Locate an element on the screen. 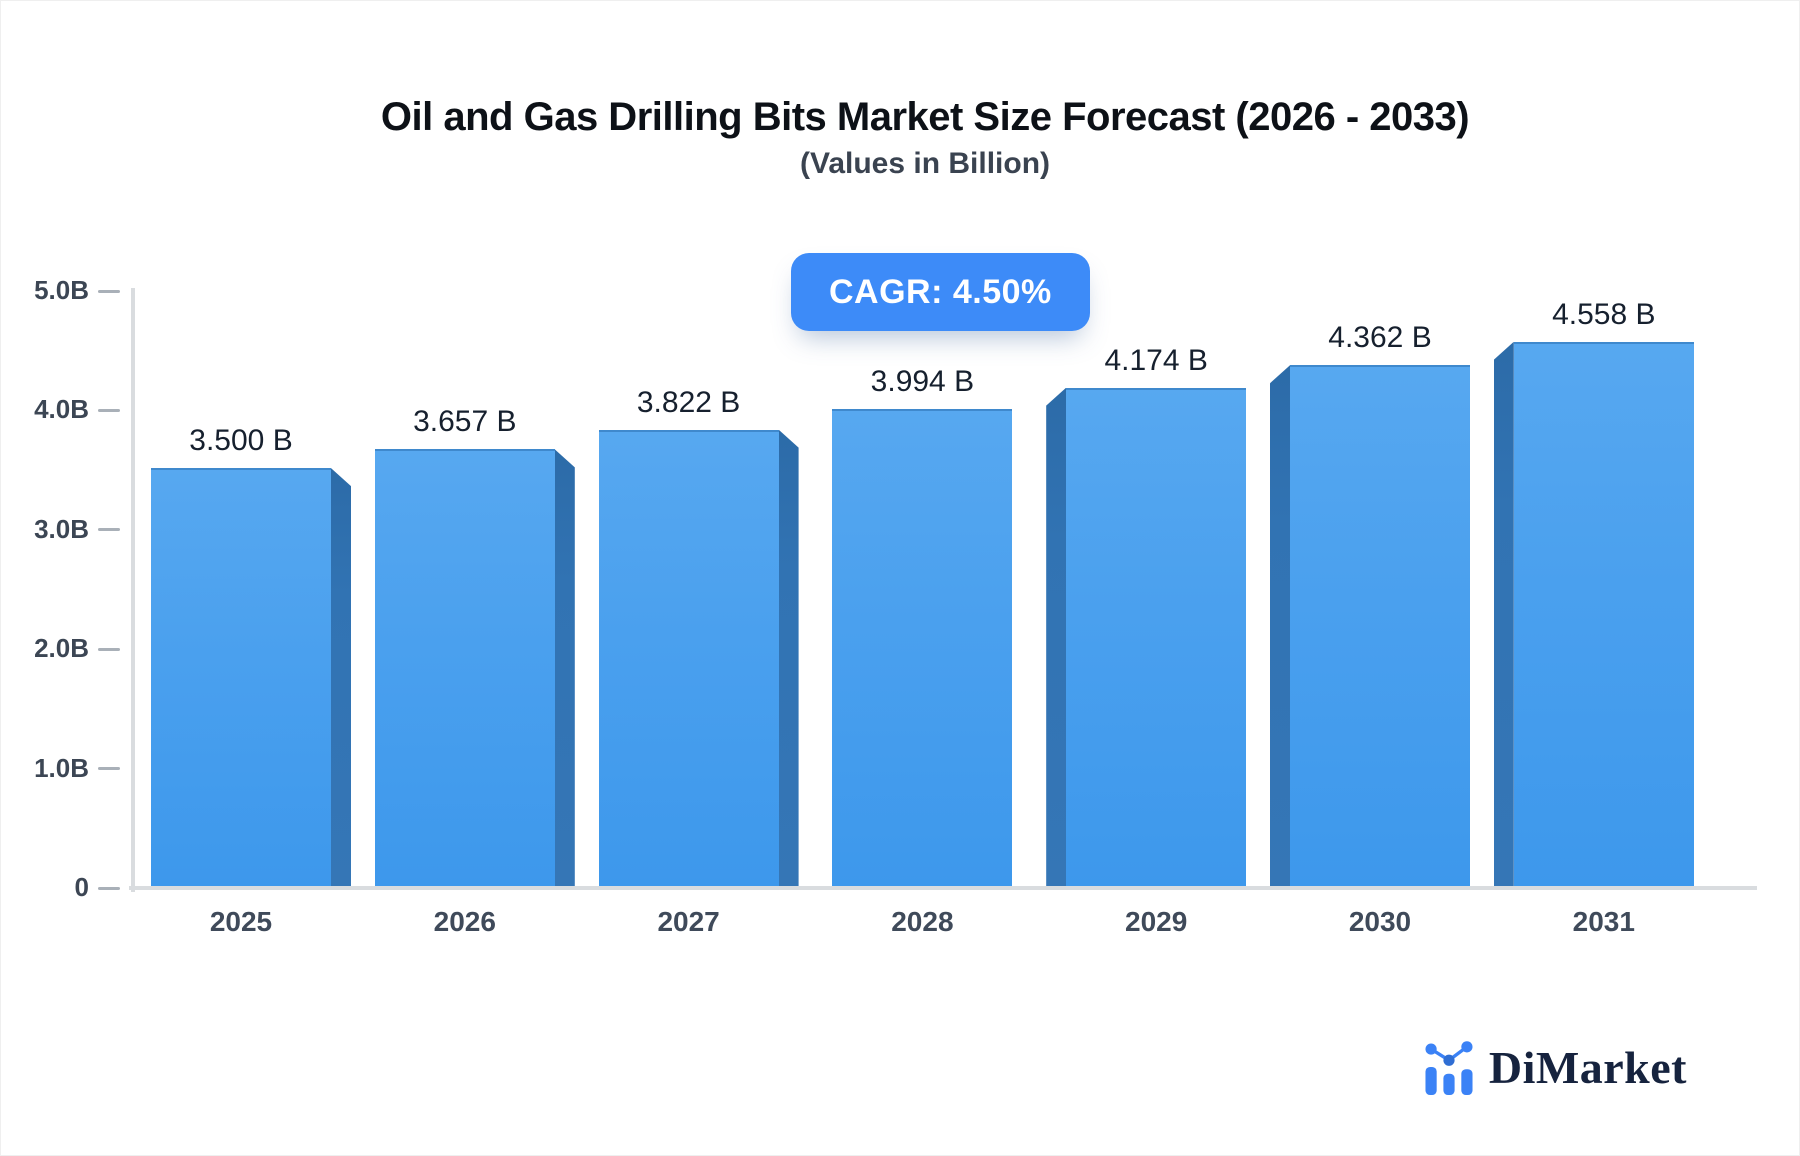  bar-value-label: 3.822 B is located at coordinates (688, 402).